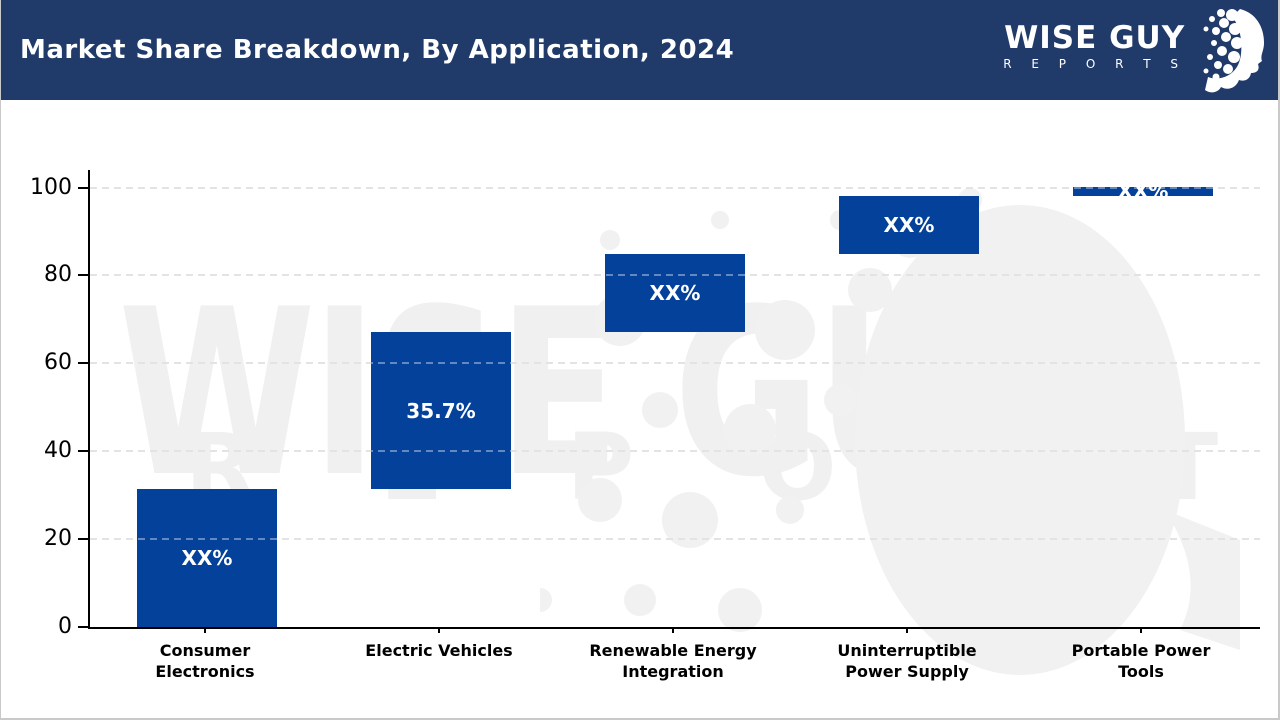 The width and height of the screenshot is (1280, 720). What do you see at coordinates (0, 360) in the screenshot?
I see `page-border-left` at bounding box center [0, 360].